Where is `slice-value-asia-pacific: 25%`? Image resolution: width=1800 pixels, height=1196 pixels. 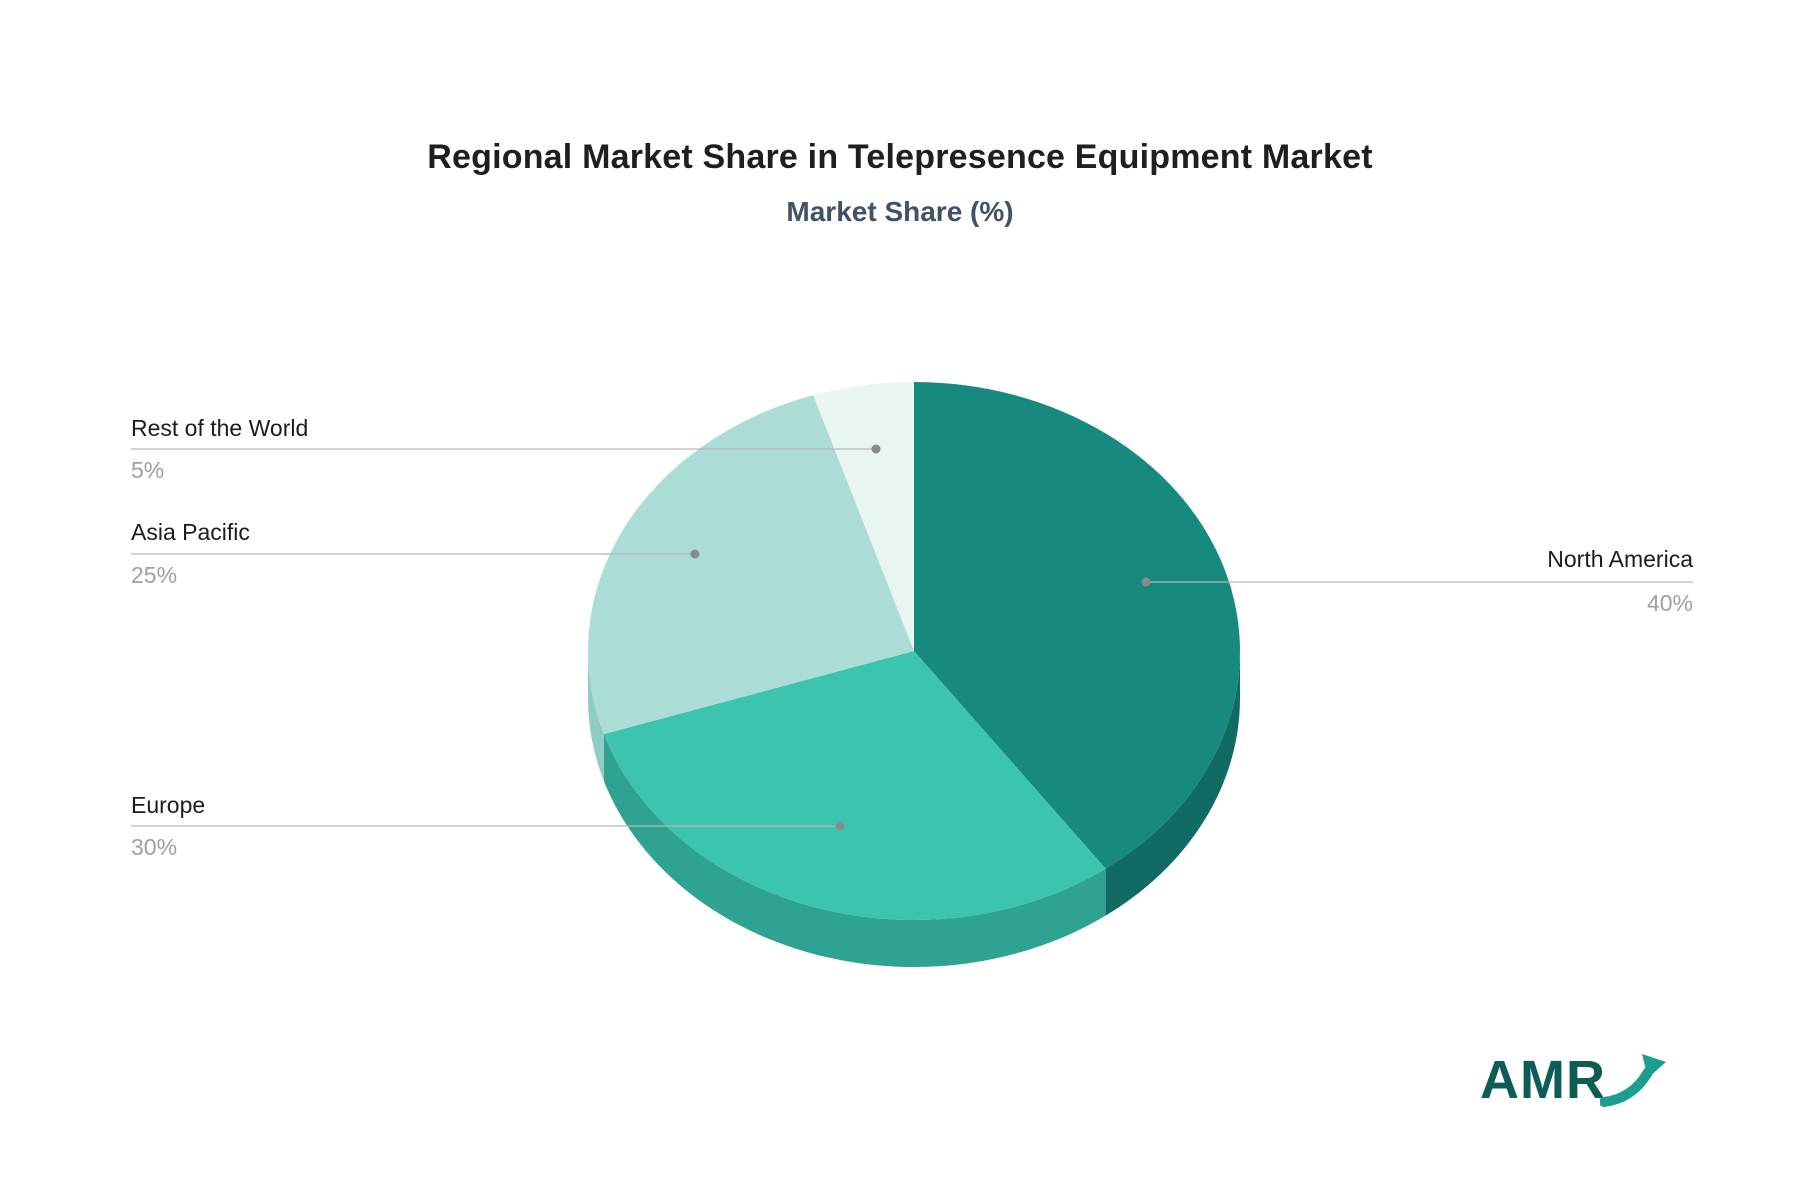 slice-value-asia-pacific: 25% is located at coordinates (154, 575).